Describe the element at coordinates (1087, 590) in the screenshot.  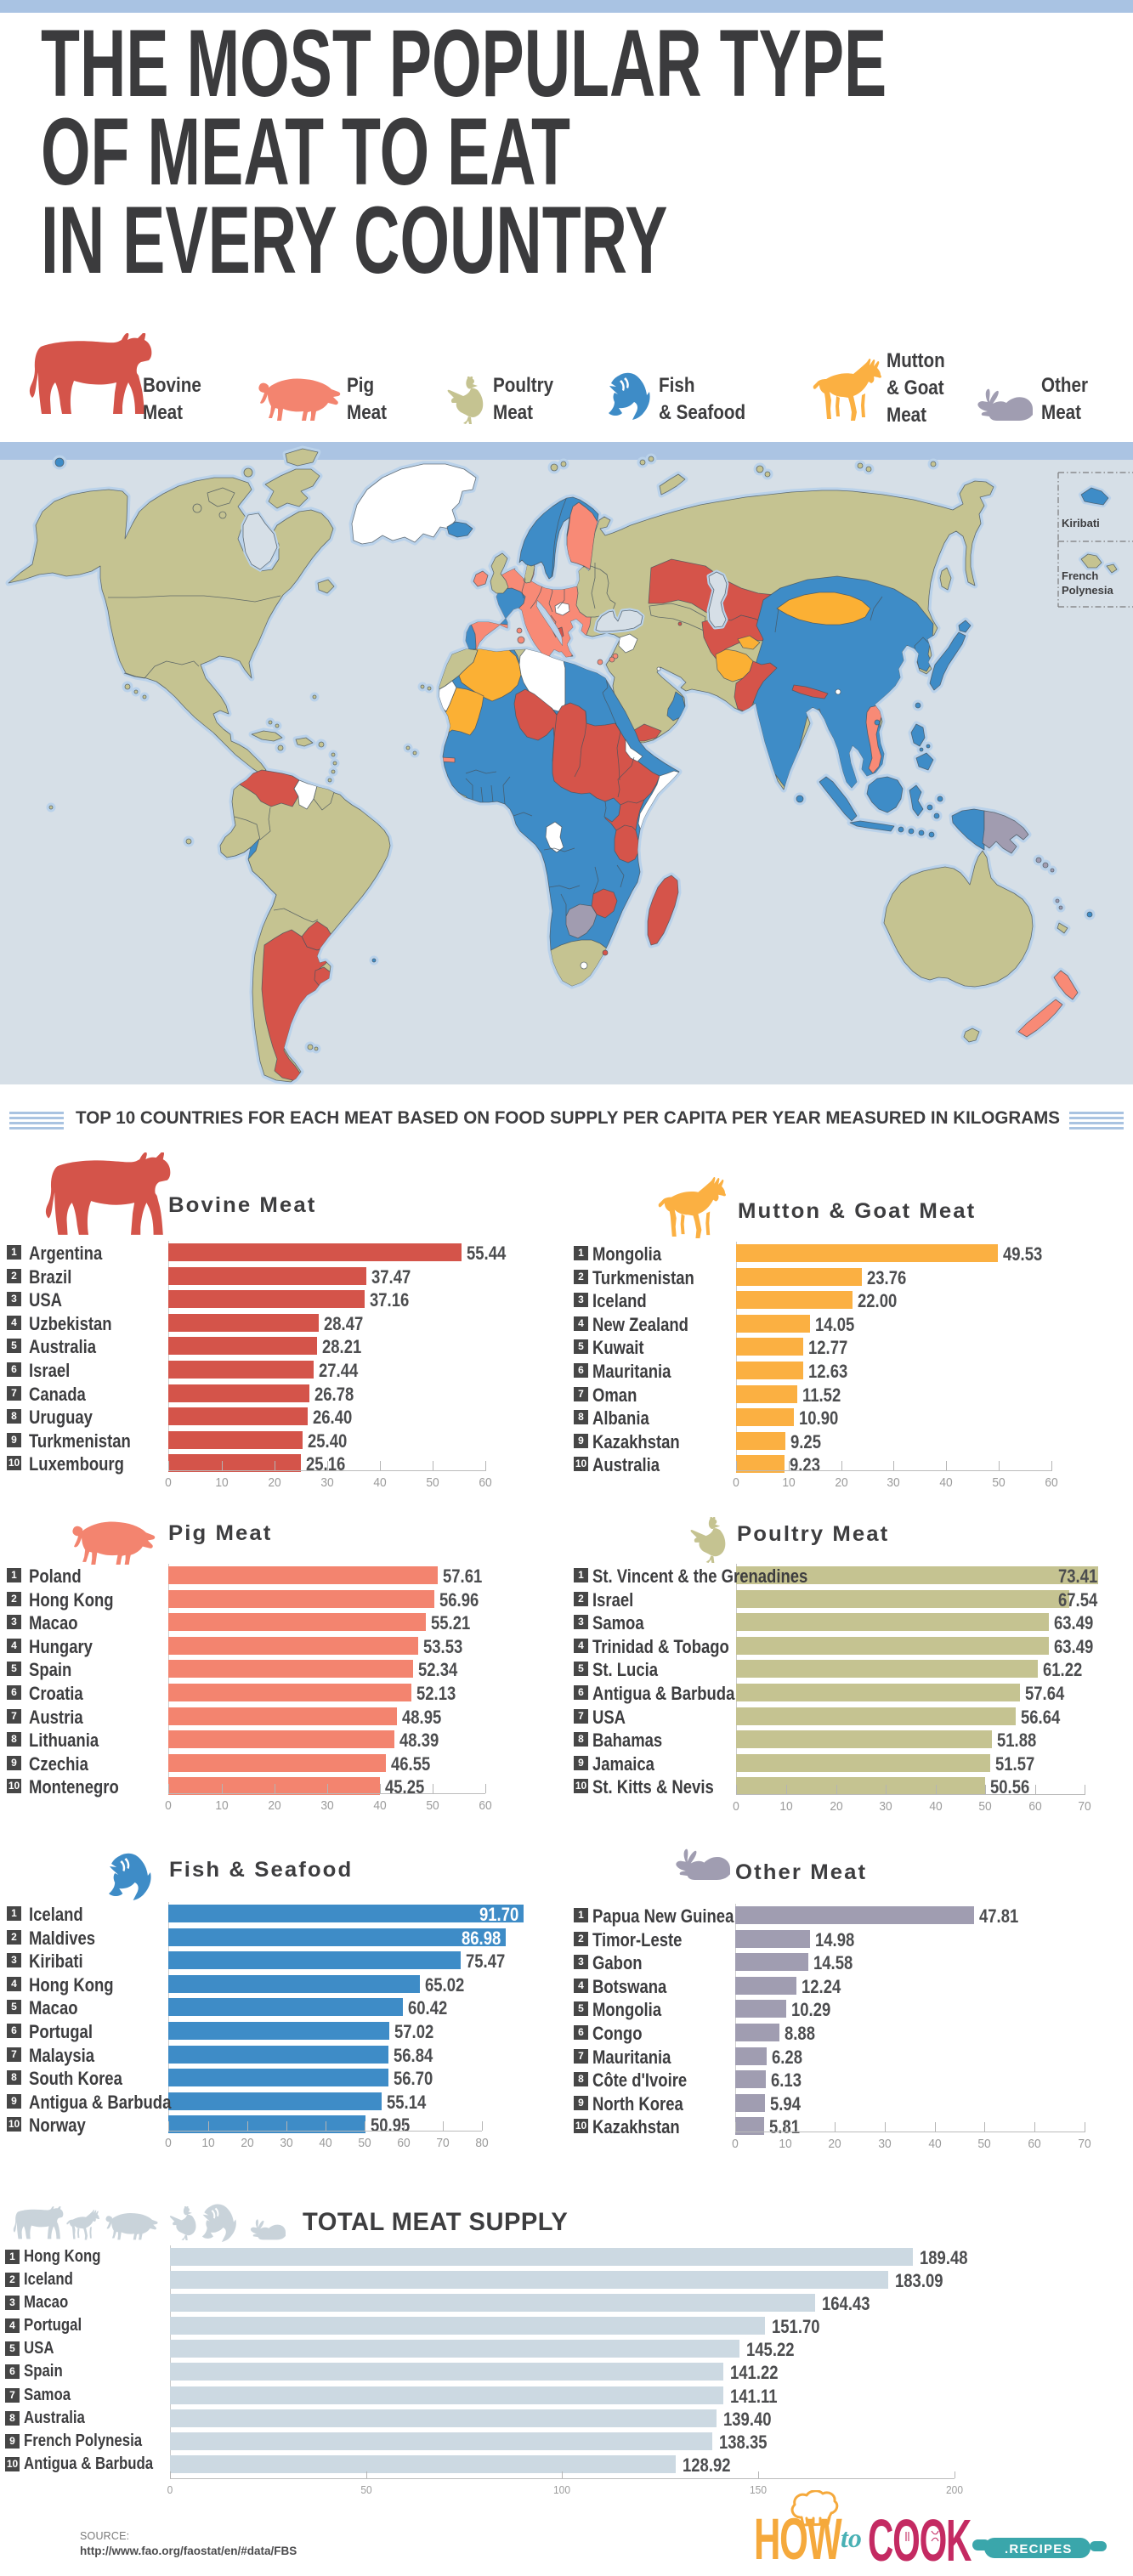
I see `svg-text: Polynesia` at that location.